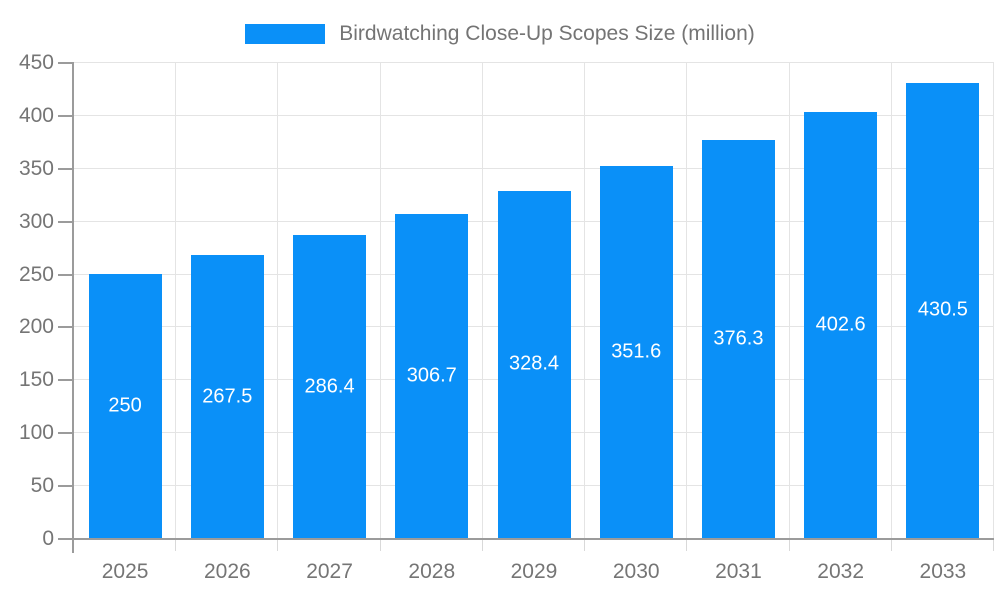 The image size is (1000, 600). What do you see at coordinates (36, 221) in the screenshot?
I see `y-axis-label: 300` at bounding box center [36, 221].